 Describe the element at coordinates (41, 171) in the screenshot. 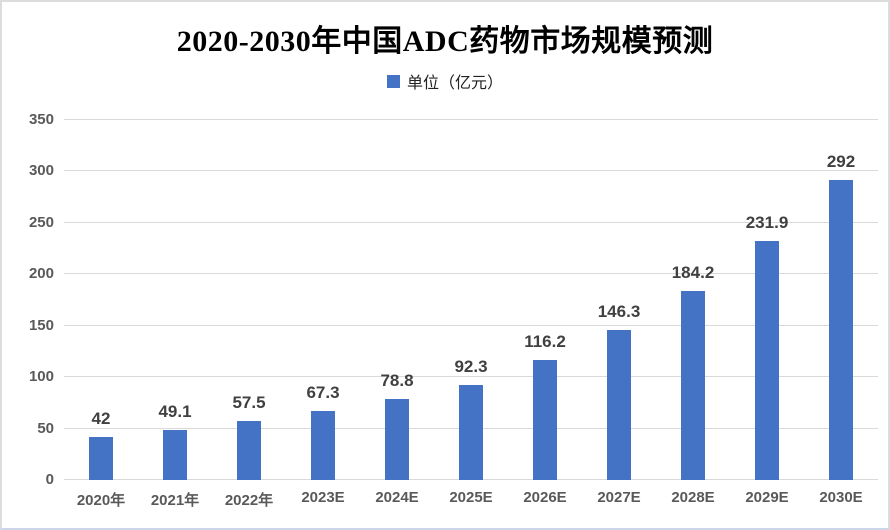

I see `y-tick-label: 300` at that location.